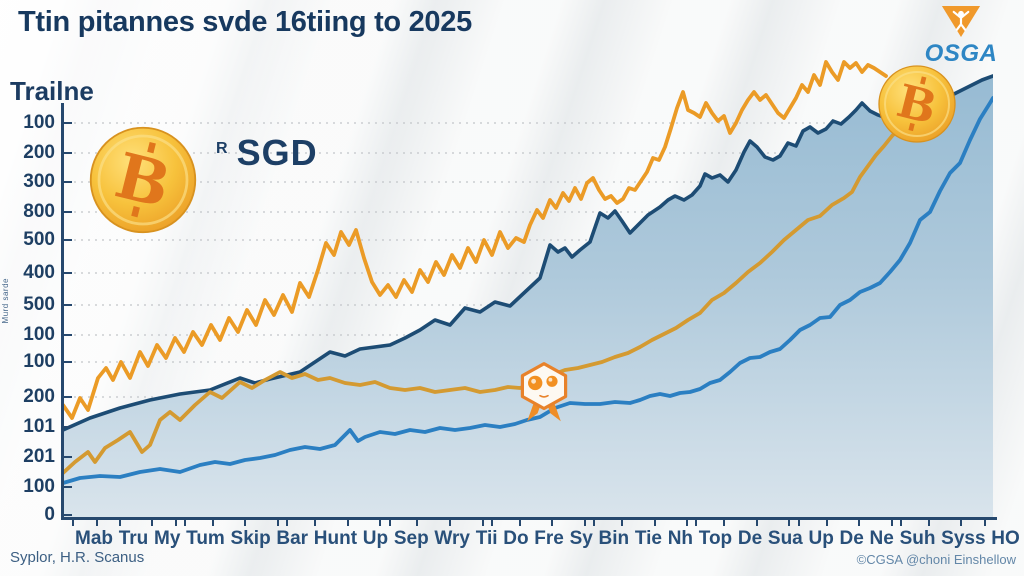 The image size is (1024, 576). I want to click on y-axis-tick-label: 800, so click(39, 211).